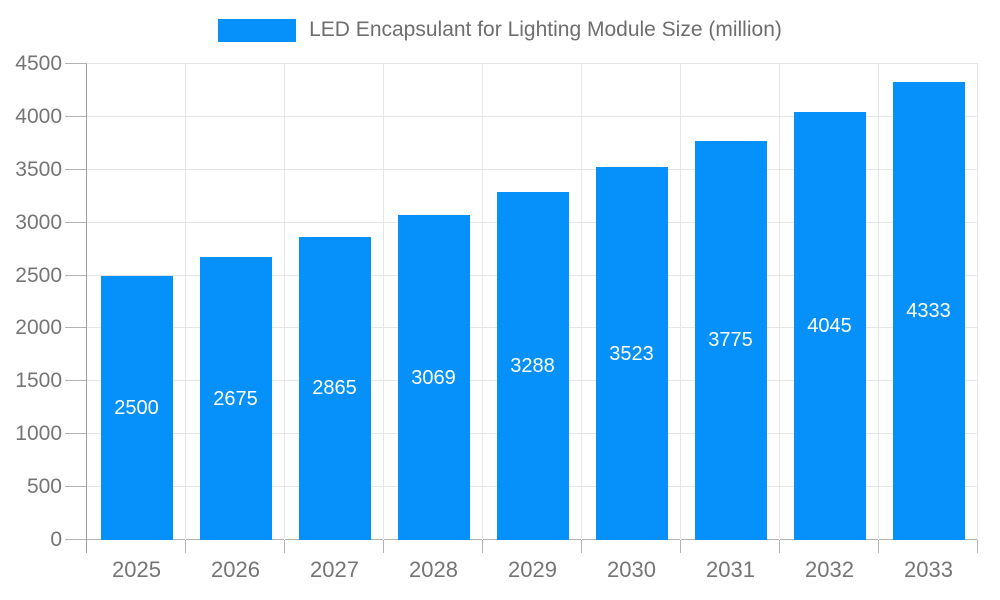 The image size is (1000, 600). I want to click on x-axis-tick-label: 2030, so click(631, 569).